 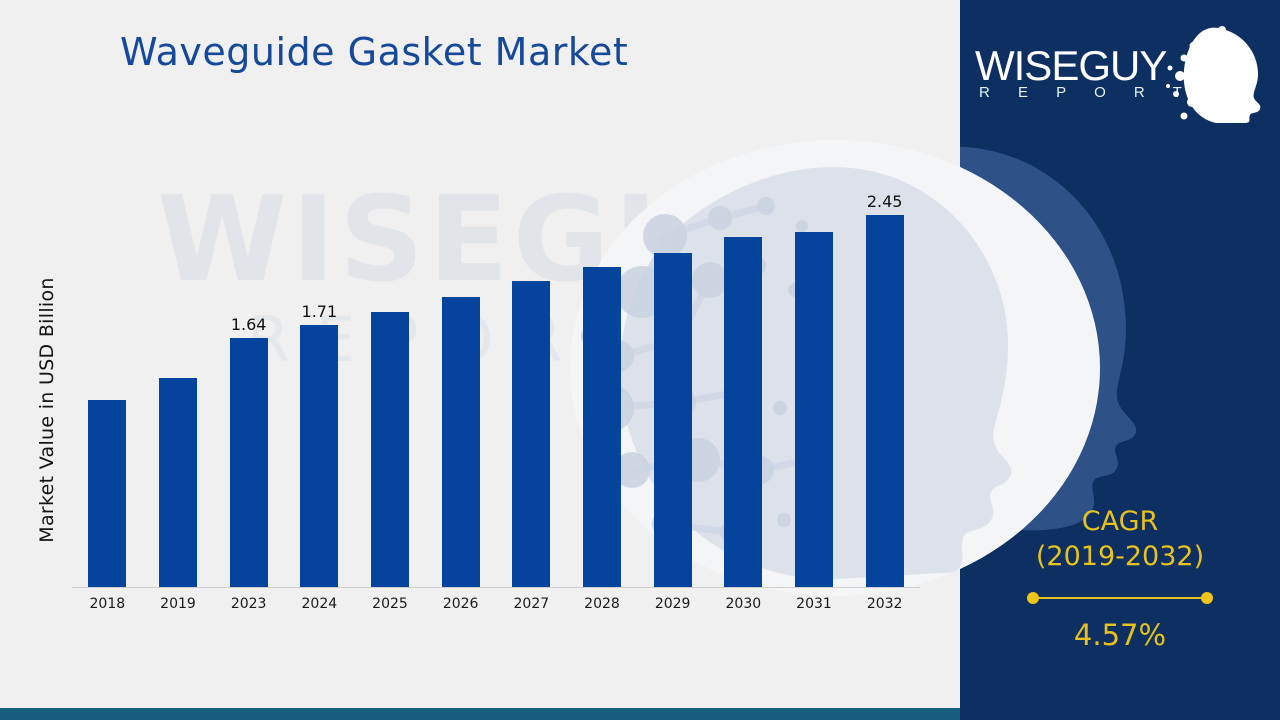 I want to click on divider-line, so click(x=1120, y=598).